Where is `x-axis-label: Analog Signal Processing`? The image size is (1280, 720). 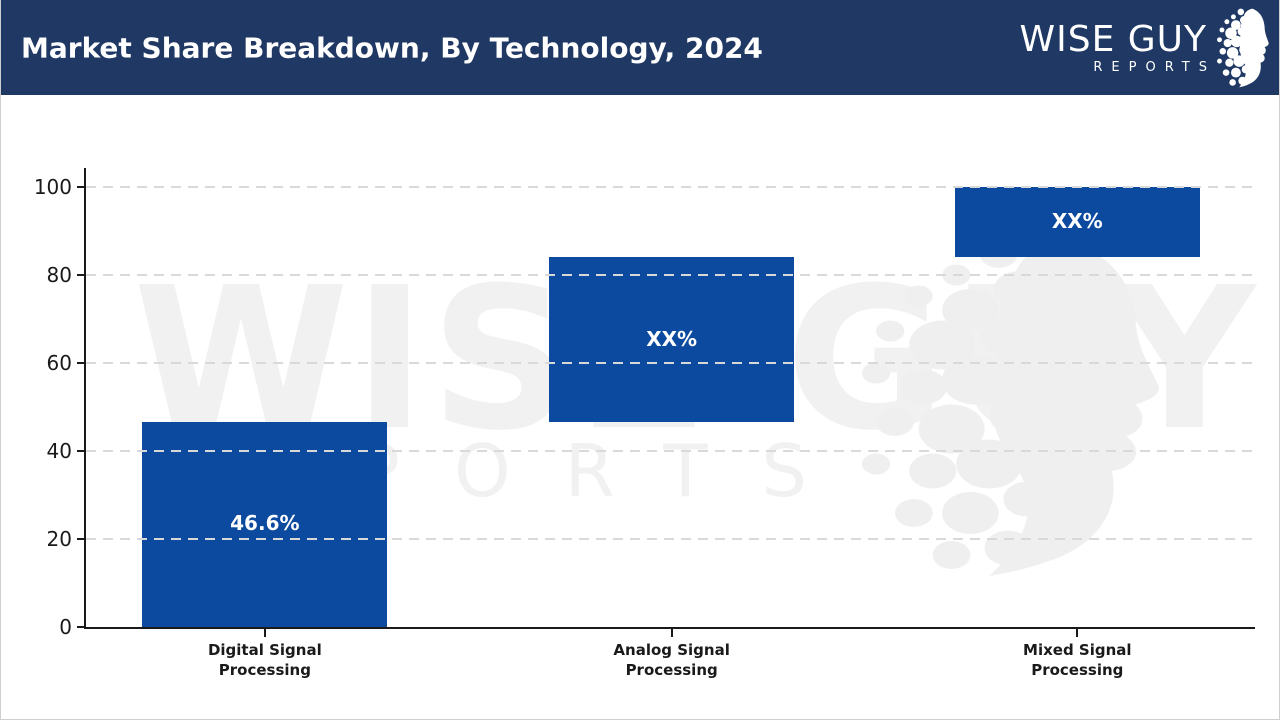
x-axis-label: Analog Signal Processing is located at coordinates (672, 660).